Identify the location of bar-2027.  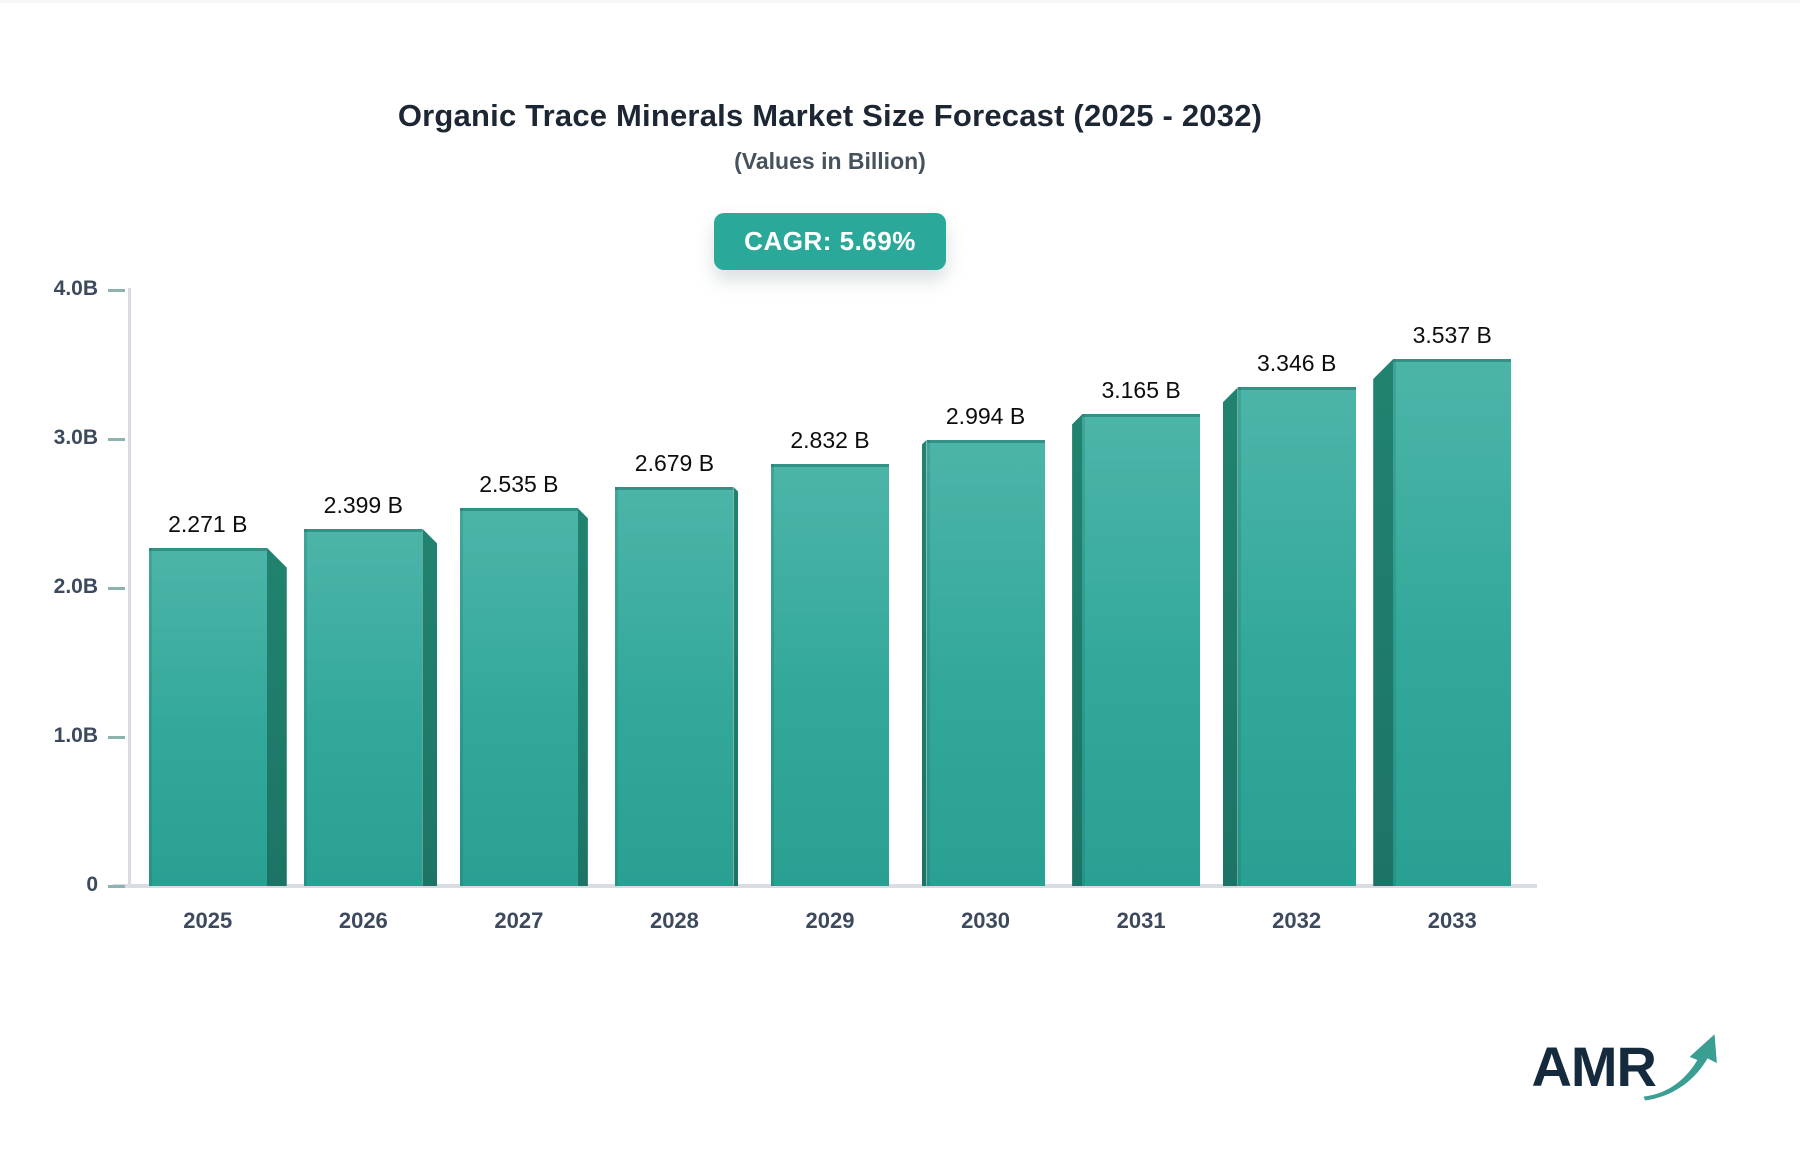
(518, 697).